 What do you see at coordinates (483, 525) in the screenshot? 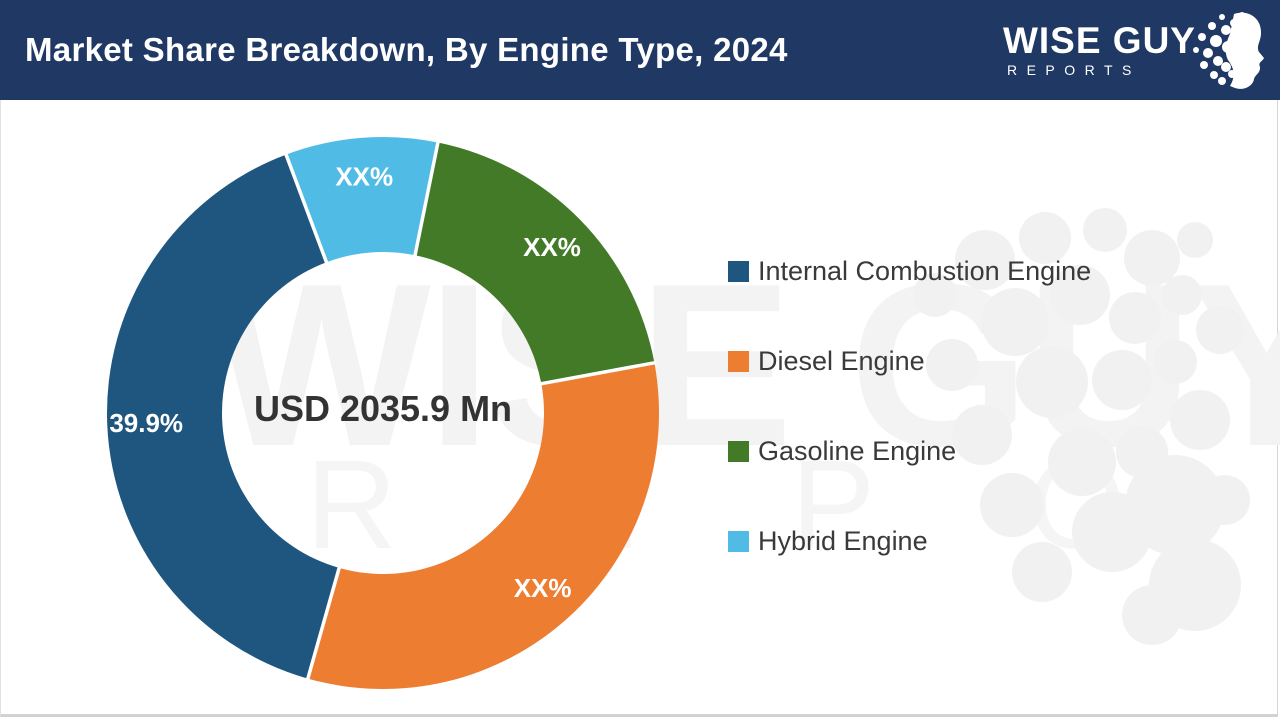
I see `donut-slice-diesel-engine` at bounding box center [483, 525].